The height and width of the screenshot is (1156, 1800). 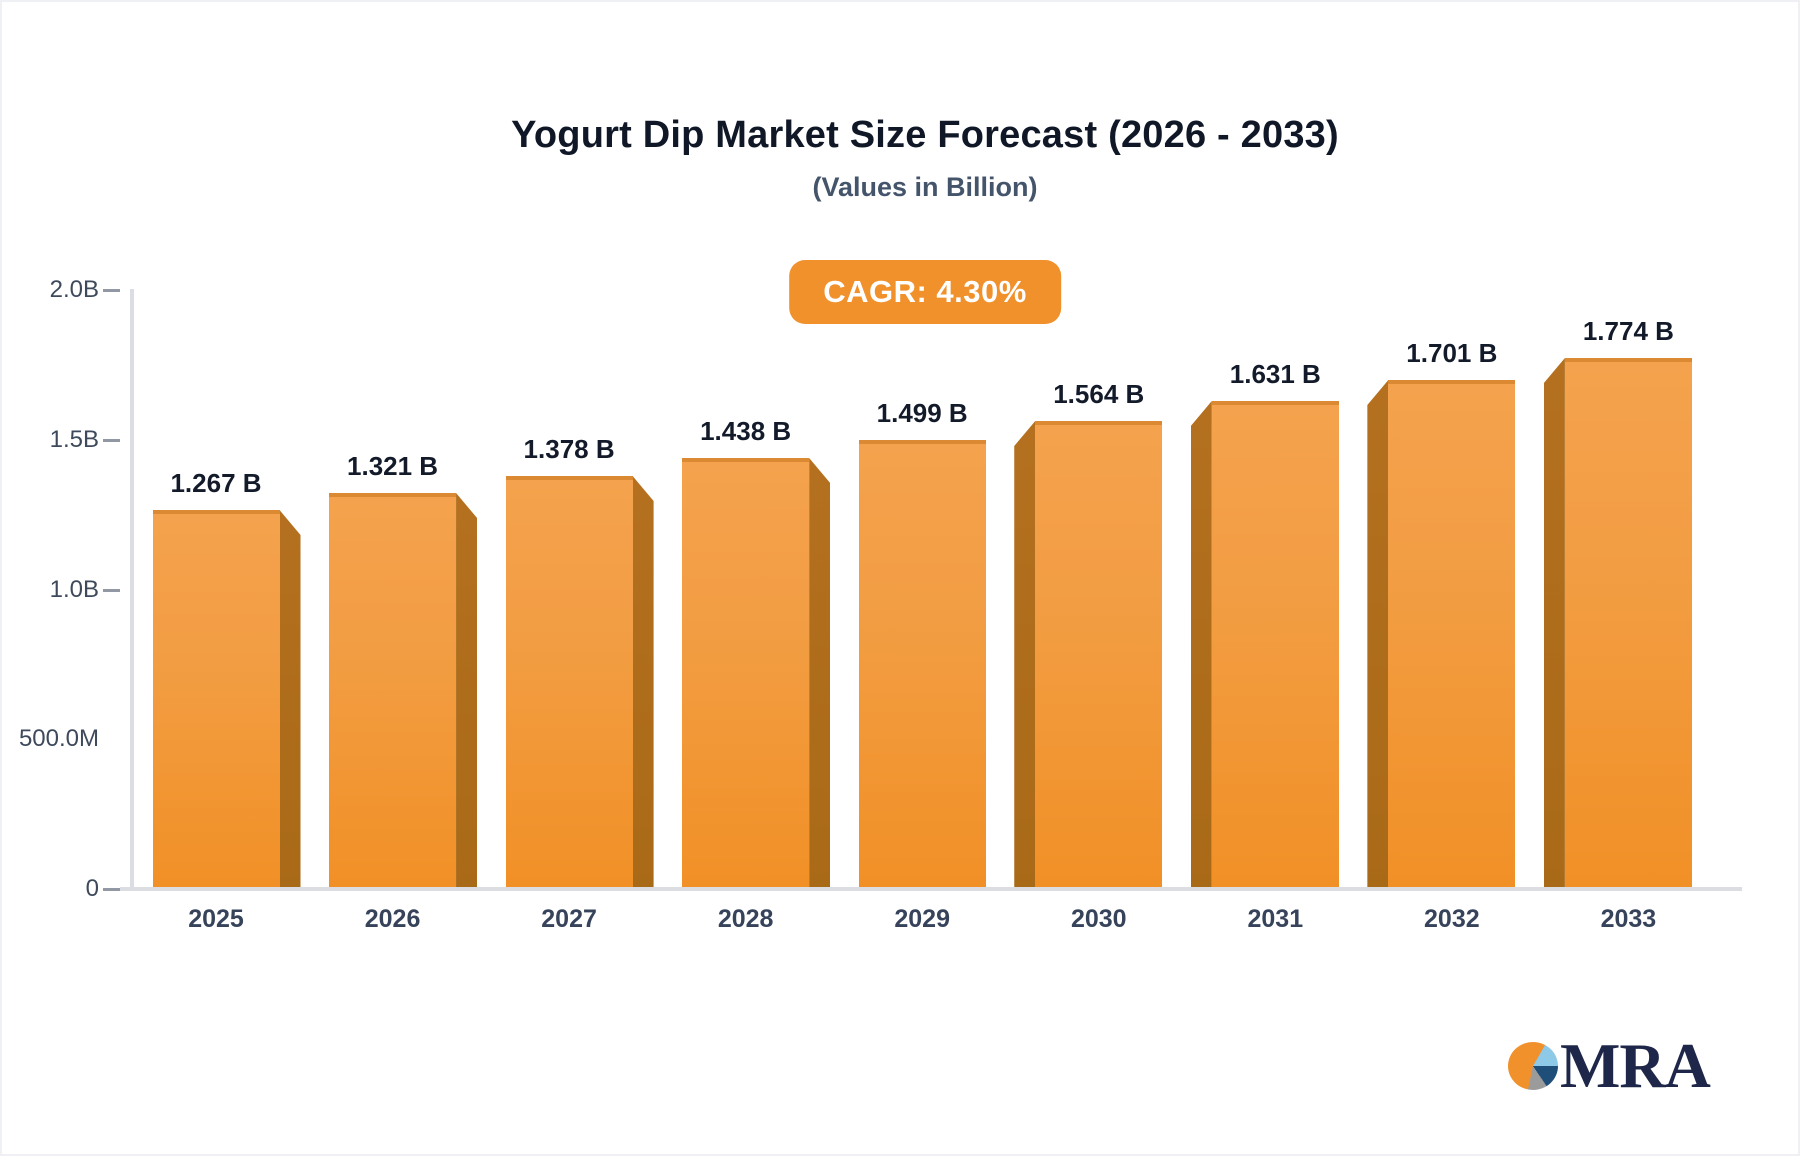 I want to click on pie-chart-icon, so click(x=1533, y=1066).